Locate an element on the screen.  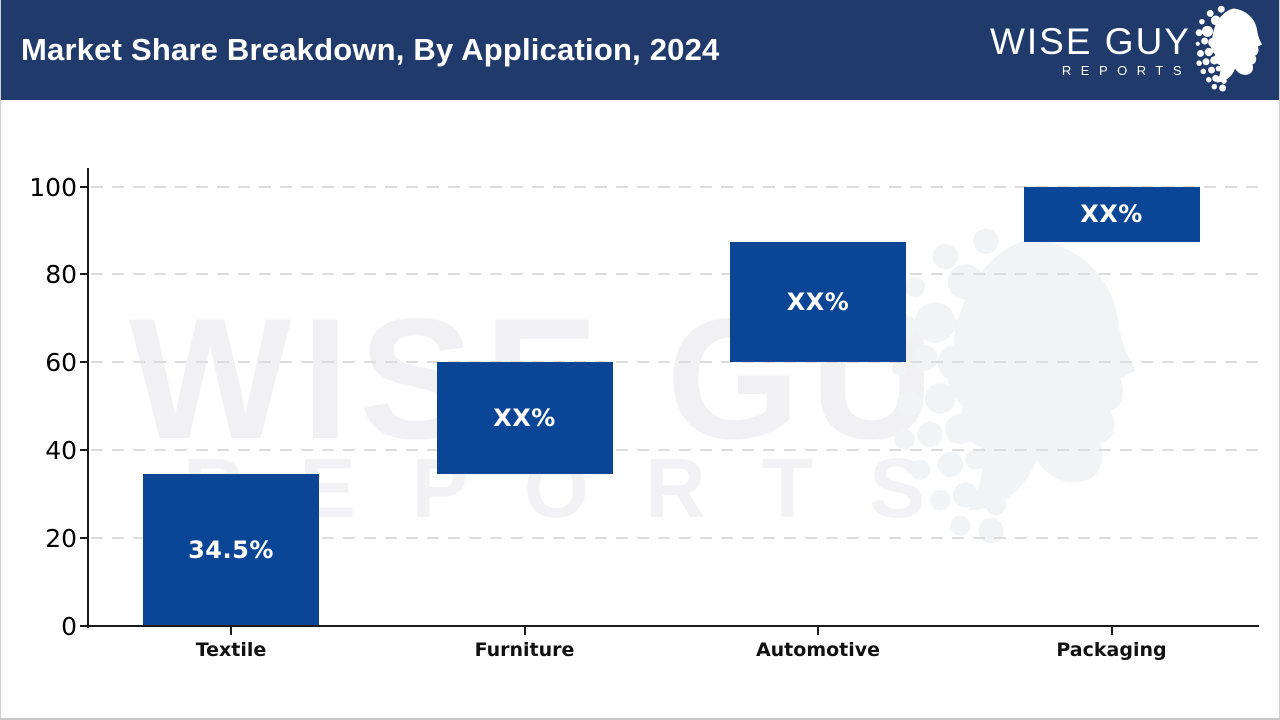
y-tick-label: 40 is located at coordinates (61, 450).